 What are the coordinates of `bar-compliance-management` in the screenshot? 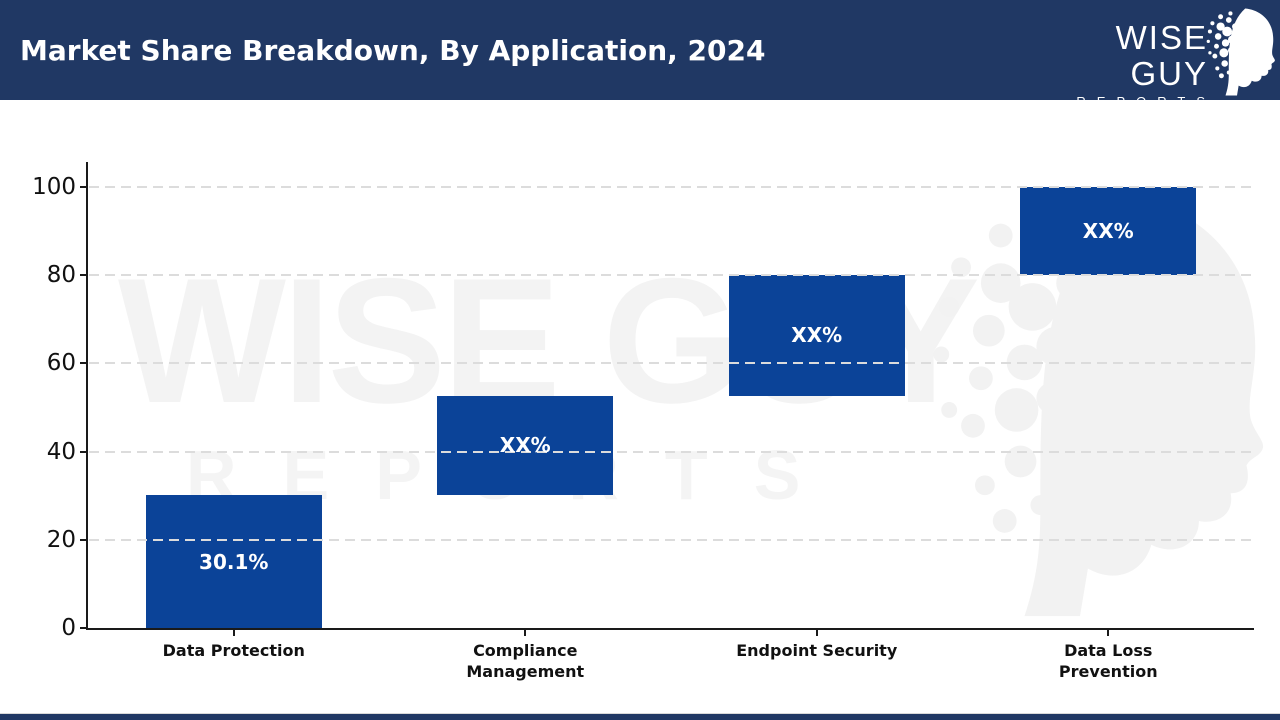 It's located at (525, 445).